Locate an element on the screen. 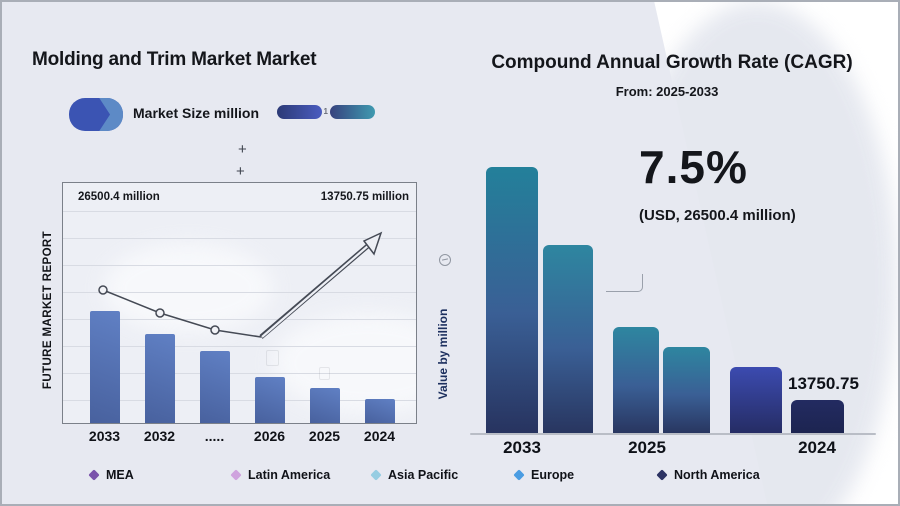 The image size is (900, 506). left-bar-2026 is located at coordinates (270, 400).